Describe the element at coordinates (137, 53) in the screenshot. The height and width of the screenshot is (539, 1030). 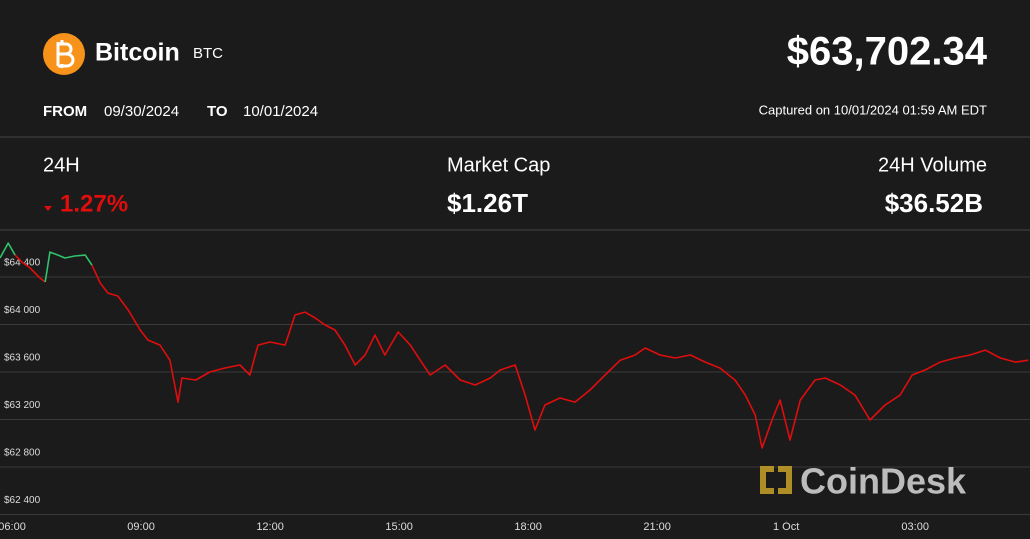
I see `coin-name: Bitcoin` at that location.